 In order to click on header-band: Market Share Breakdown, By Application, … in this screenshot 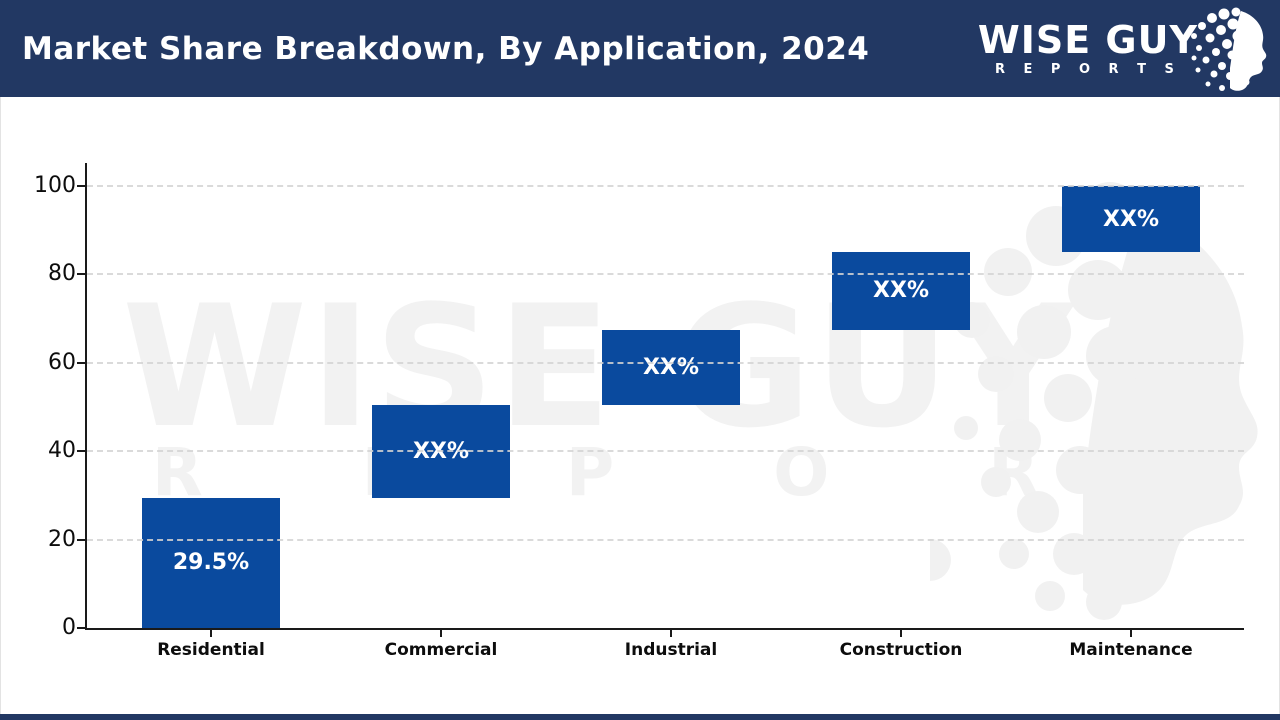, I will do `click(640, 48)`.